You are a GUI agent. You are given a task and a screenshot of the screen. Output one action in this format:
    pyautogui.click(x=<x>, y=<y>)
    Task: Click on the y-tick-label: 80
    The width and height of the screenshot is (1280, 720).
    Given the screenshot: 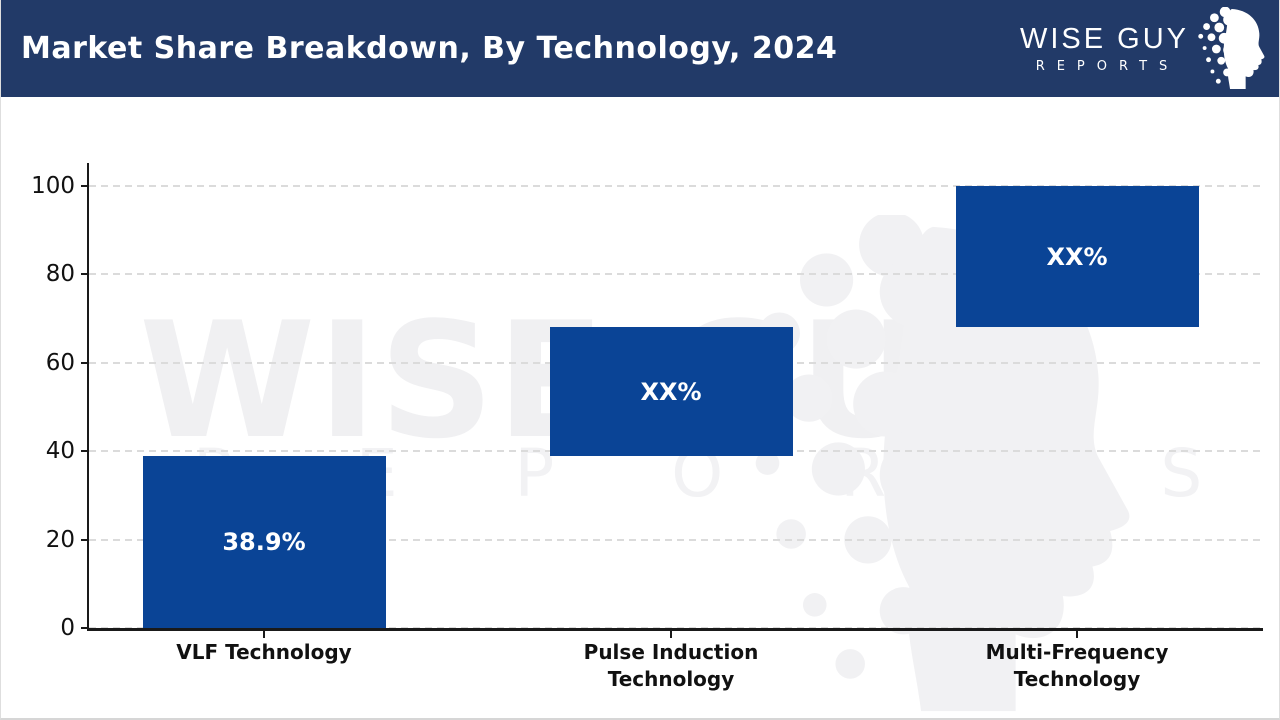 What is the action you would take?
    pyautogui.click(x=60, y=274)
    